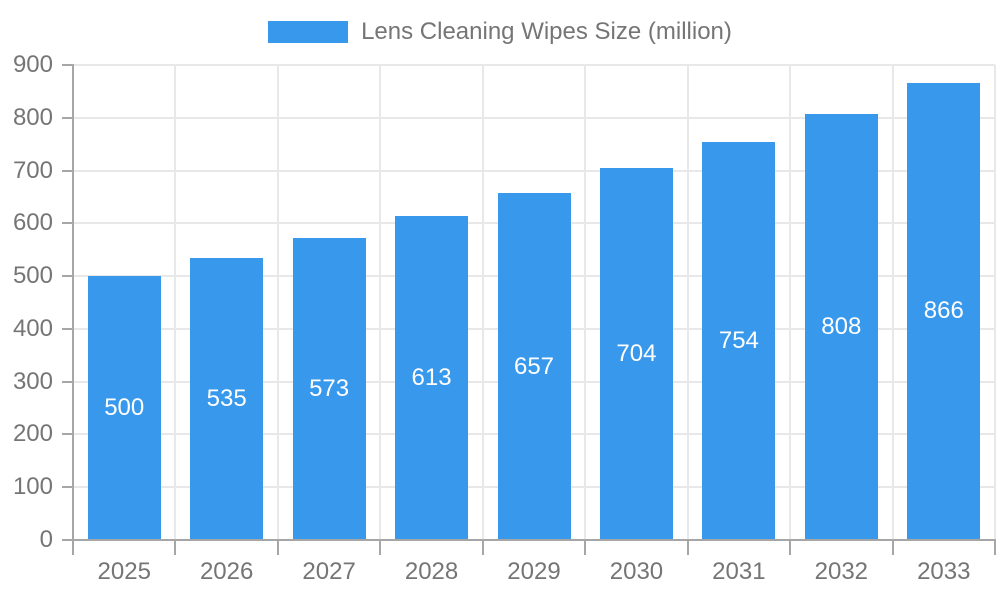 The width and height of the screenshot is (1000, 600). I want to click on x-axis-line, so click(534, 540).